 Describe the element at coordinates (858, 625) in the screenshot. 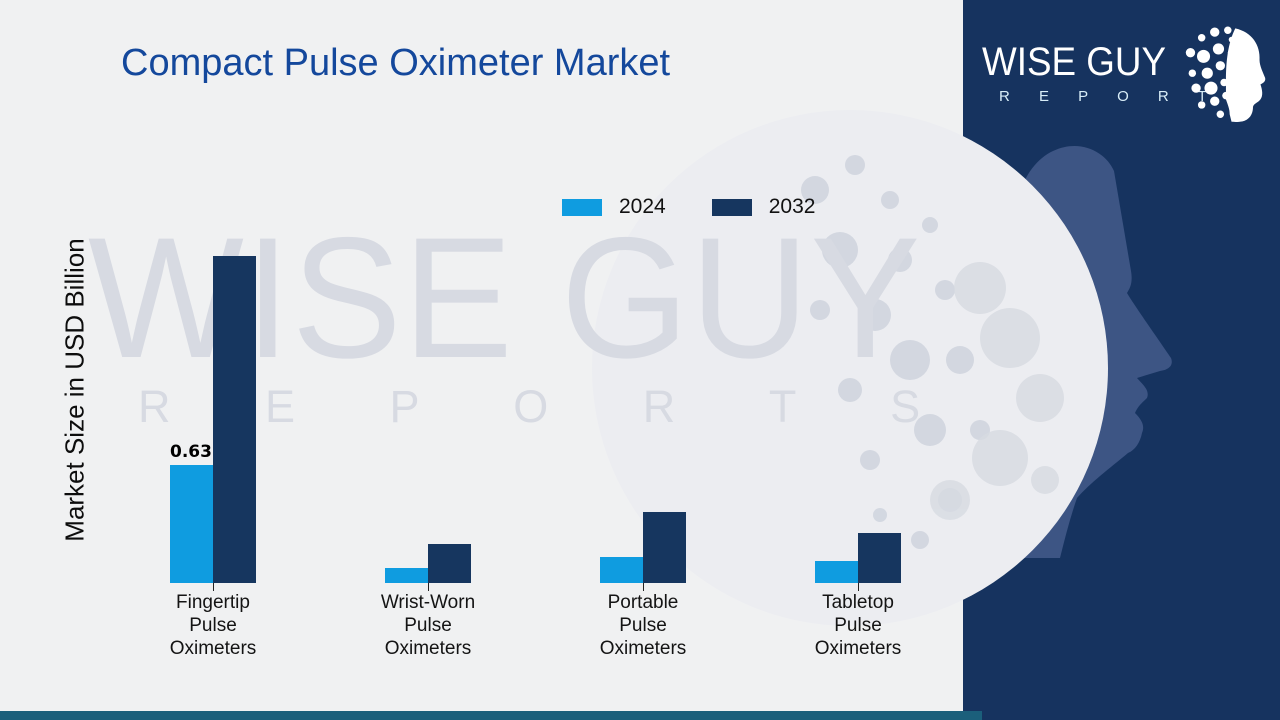

I see `category-label-4: Tabletop Pulse Oximeters` at that location.